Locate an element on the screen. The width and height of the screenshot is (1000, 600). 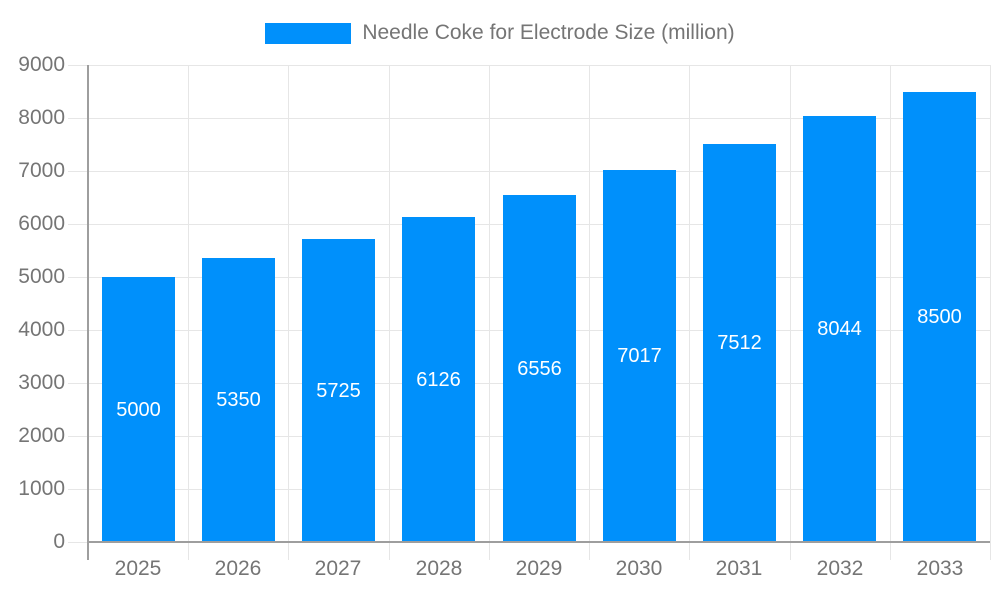
y-axis-label: 6000 is located at coordinates (41, 223).